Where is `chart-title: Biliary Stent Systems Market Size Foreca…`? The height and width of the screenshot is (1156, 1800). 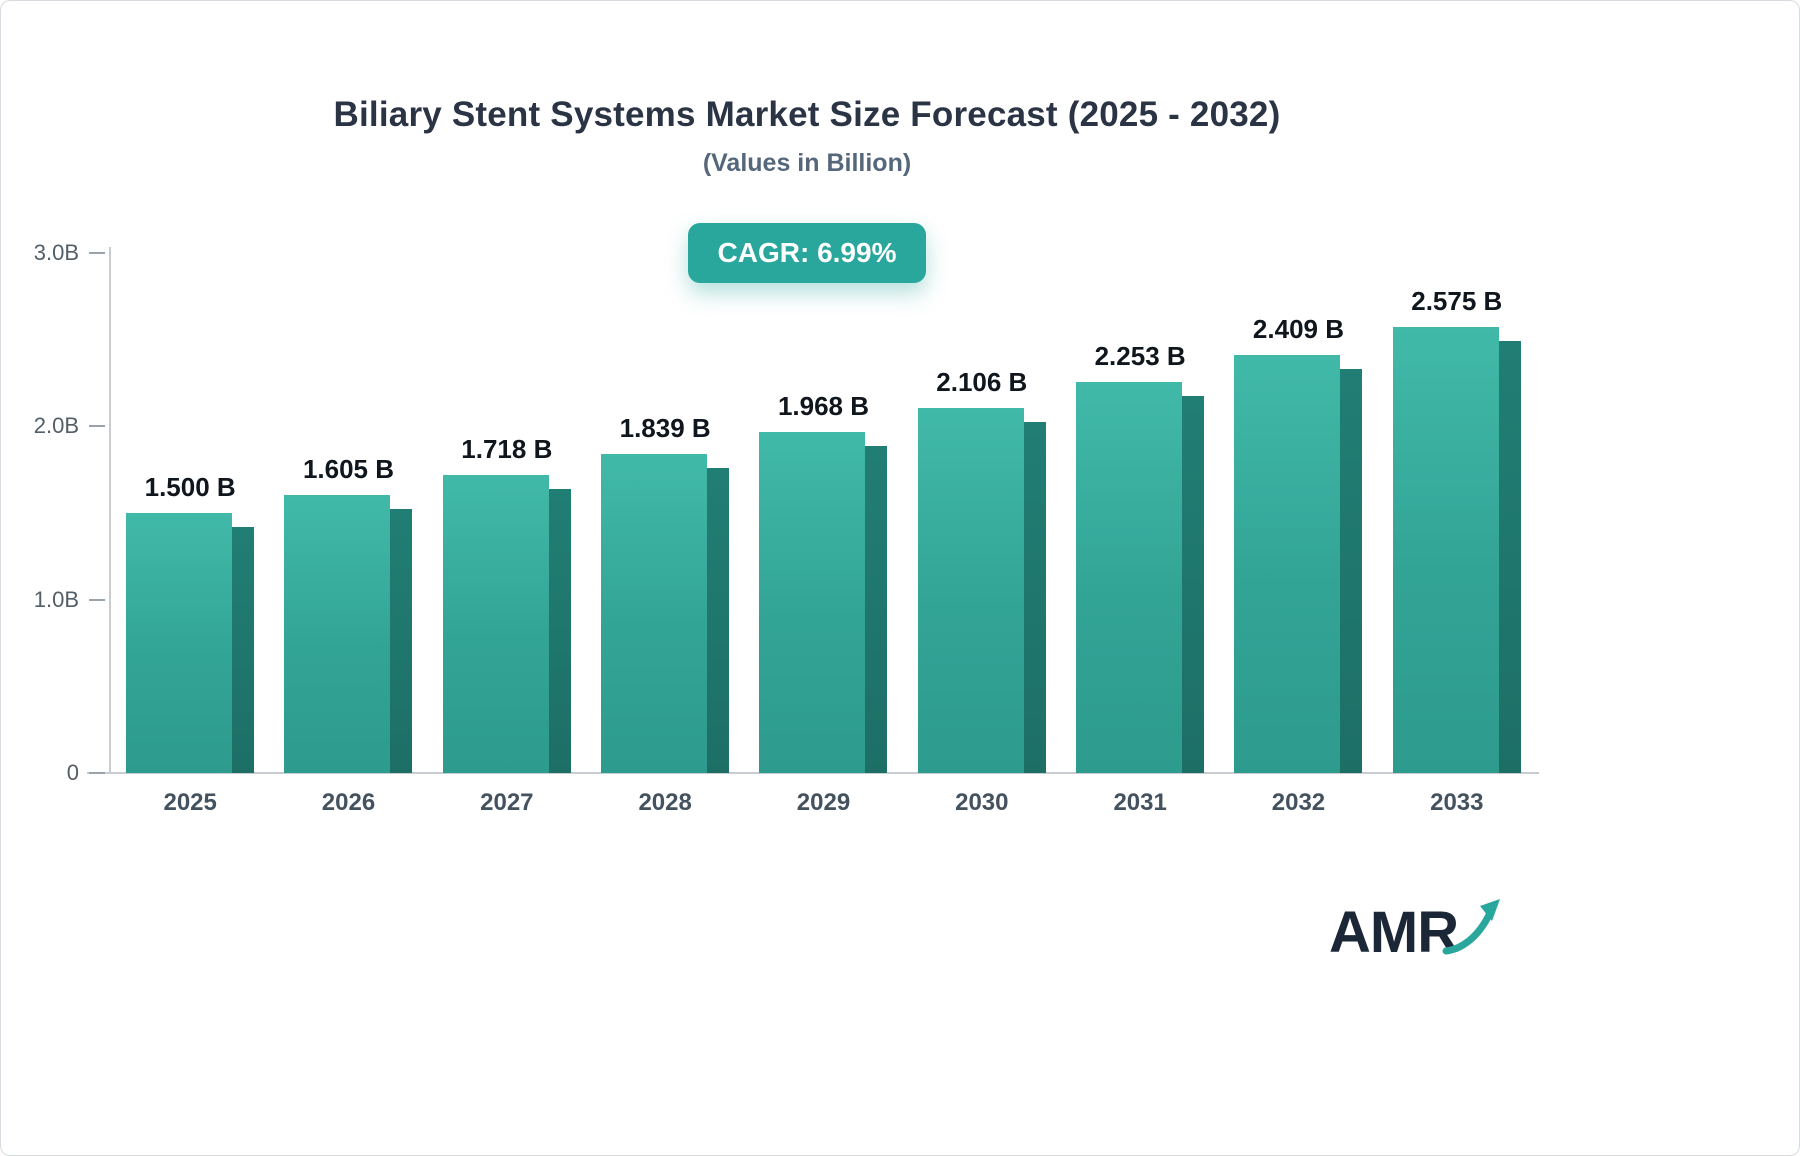 chart-title: Biliary Stent Systems Market Size Foreca… is located at coordinates (807, 114).